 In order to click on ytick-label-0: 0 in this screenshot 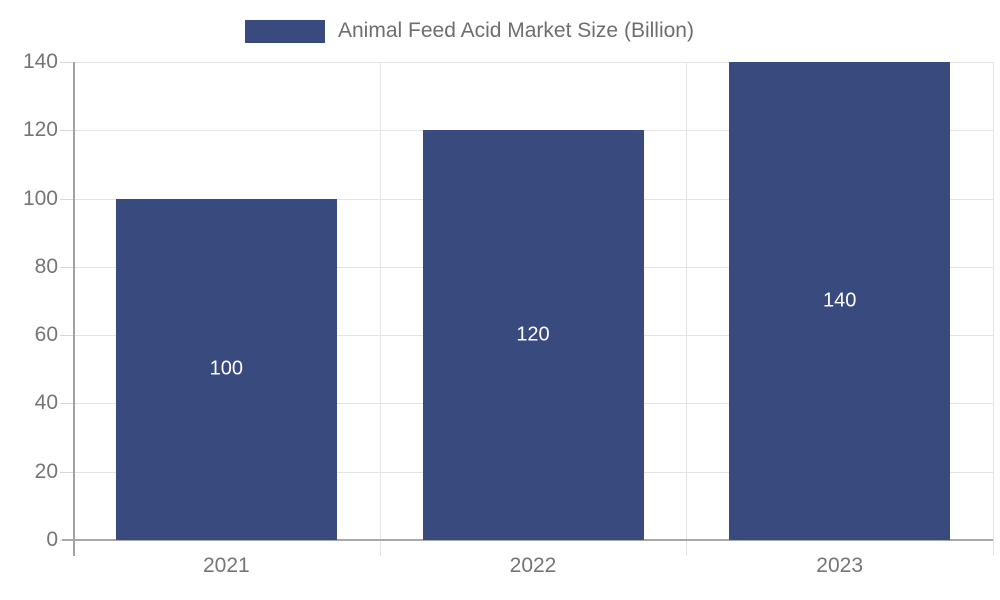, I will do `click(52, 539)`.